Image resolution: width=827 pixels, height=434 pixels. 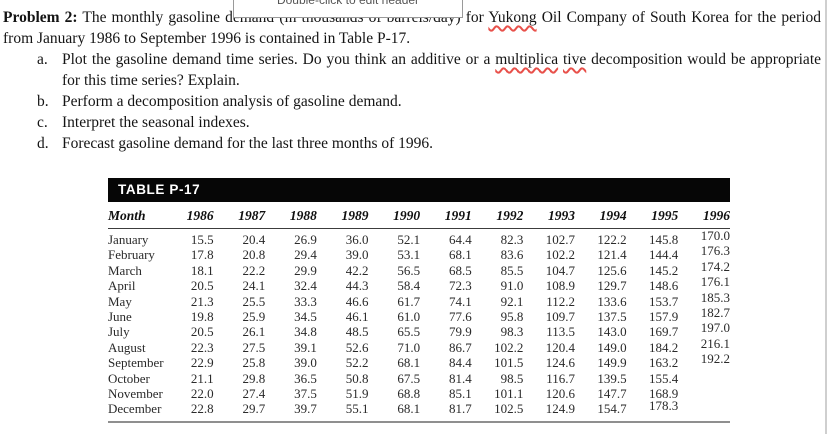 What do you see at coordinates (560, 363) in the screenshot?
I see `value-cell: 124.6` at bounding box center [560, 363].